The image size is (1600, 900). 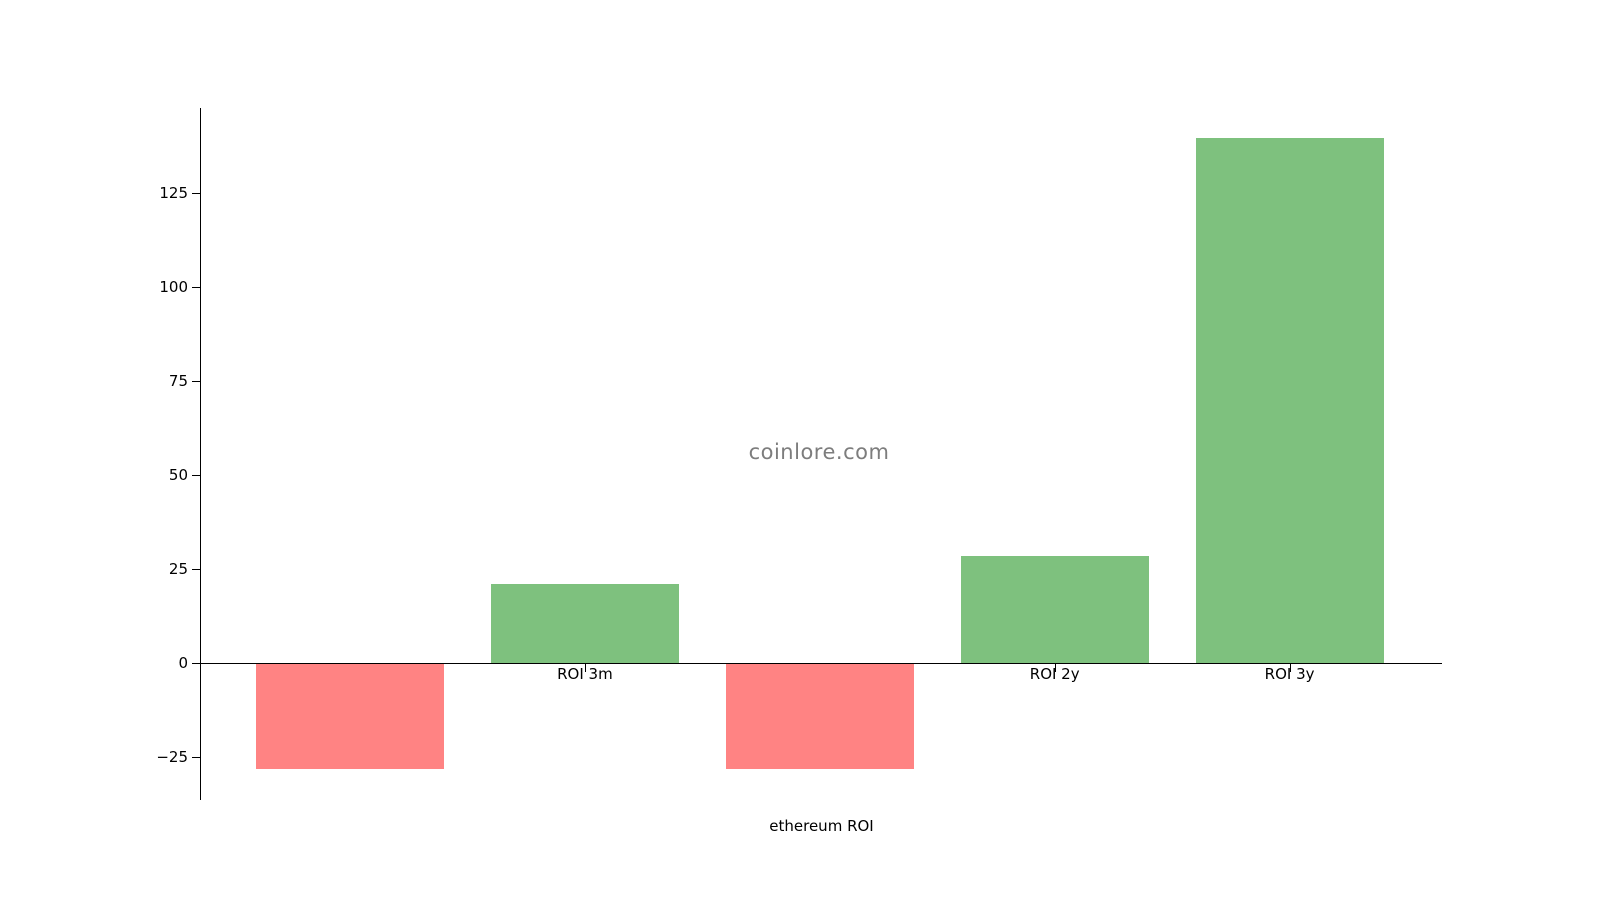 I want to click on x-axis-zero-line, so click(x=821, y=663).